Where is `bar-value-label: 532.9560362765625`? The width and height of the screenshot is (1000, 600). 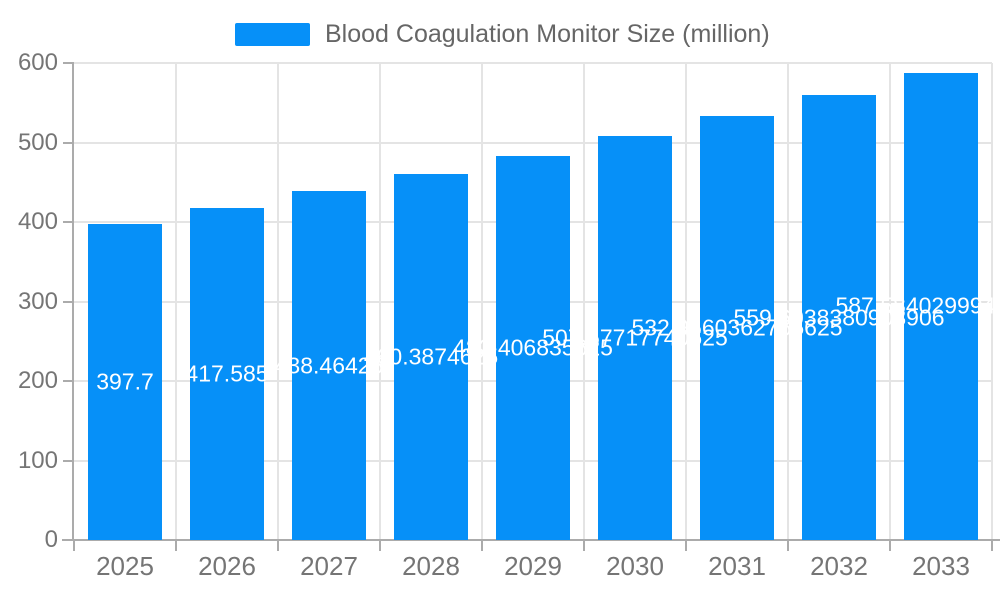 bar-value-label: 532.9560362765625 is located at coordinates (737, 327).